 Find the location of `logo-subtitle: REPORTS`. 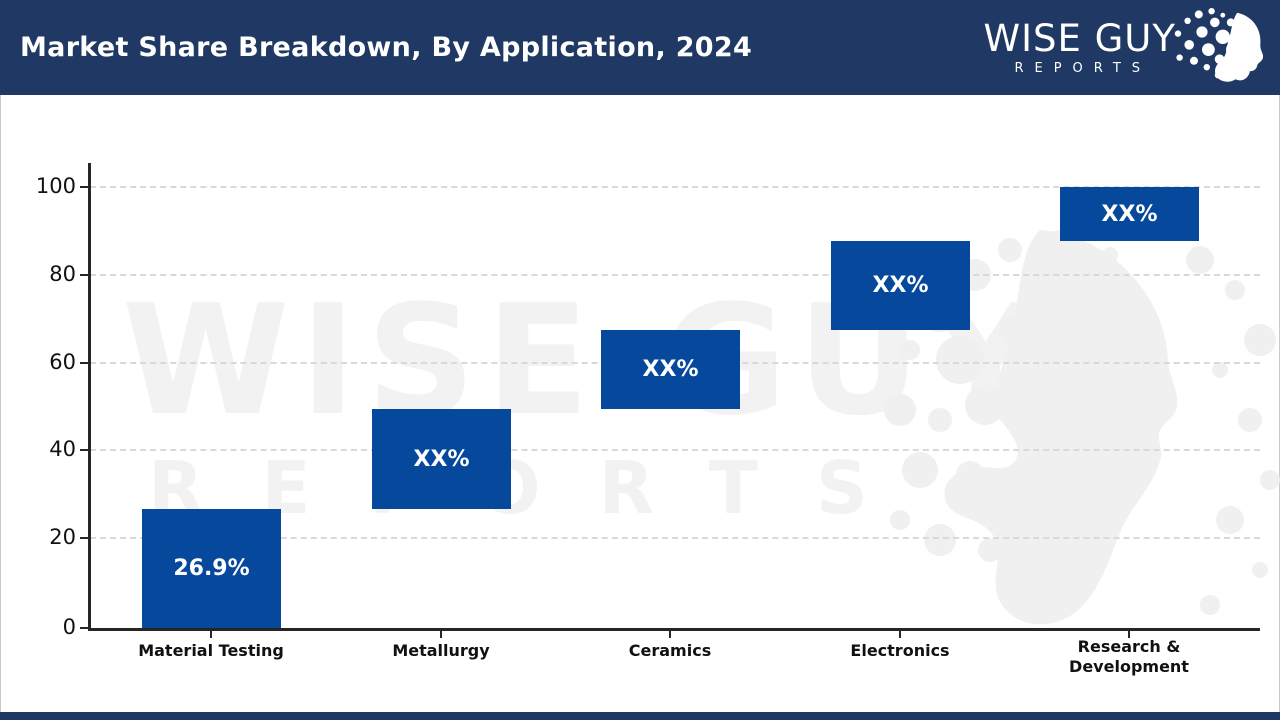

logo-subtitle: REPORTS is located at coordinates (1083, 68).